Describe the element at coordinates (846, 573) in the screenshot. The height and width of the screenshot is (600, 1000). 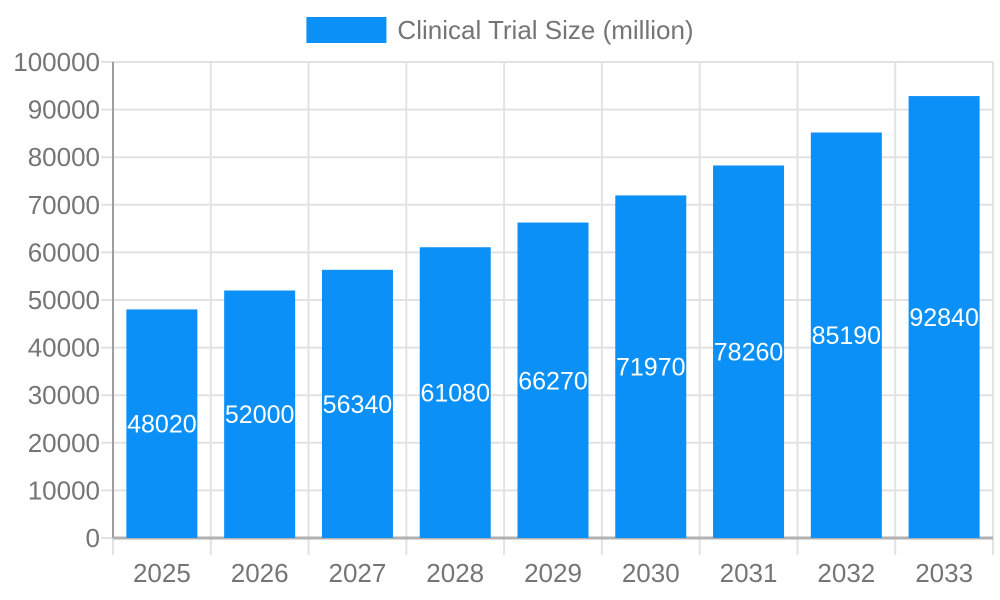
I see `x-axis-tick-label: 2032` at that location.